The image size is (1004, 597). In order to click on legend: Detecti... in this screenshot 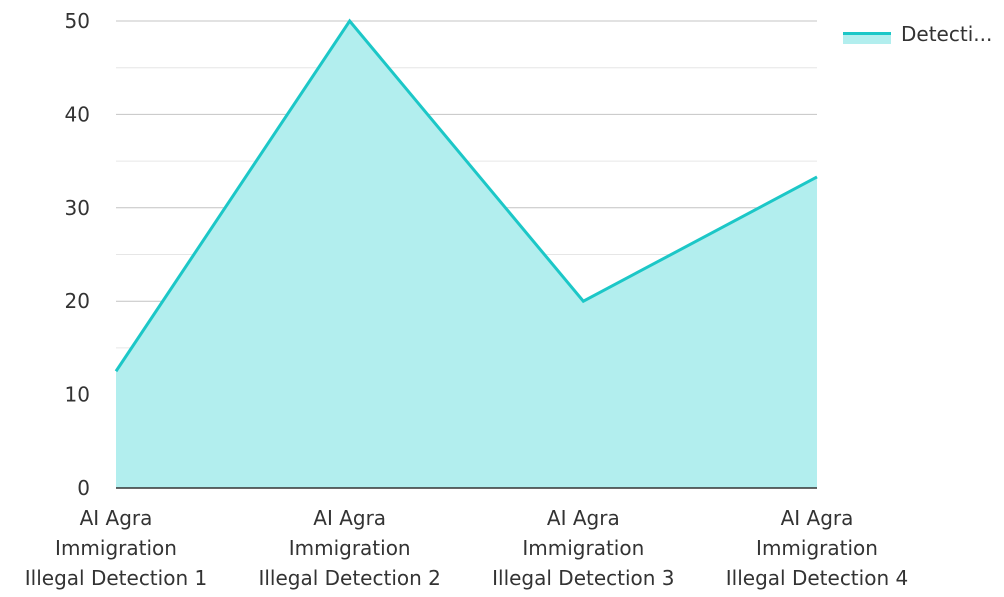, I will do `click(917, 34)`.